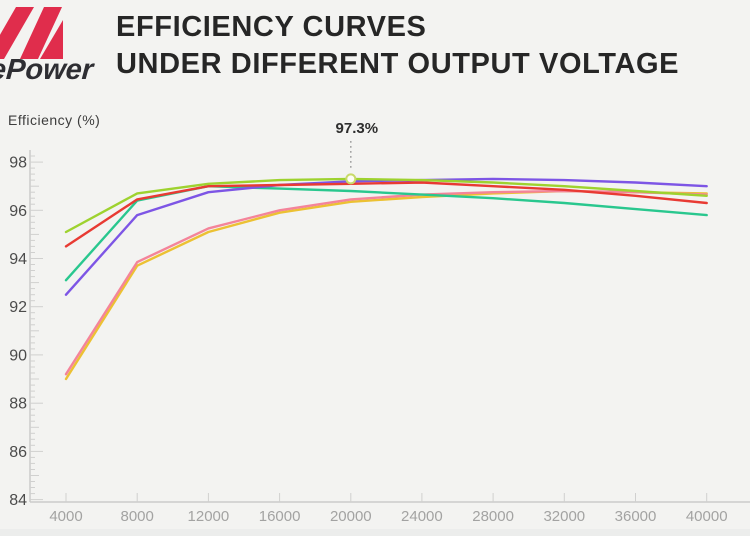  I want to click on bottom-strip, so click(375, 532).